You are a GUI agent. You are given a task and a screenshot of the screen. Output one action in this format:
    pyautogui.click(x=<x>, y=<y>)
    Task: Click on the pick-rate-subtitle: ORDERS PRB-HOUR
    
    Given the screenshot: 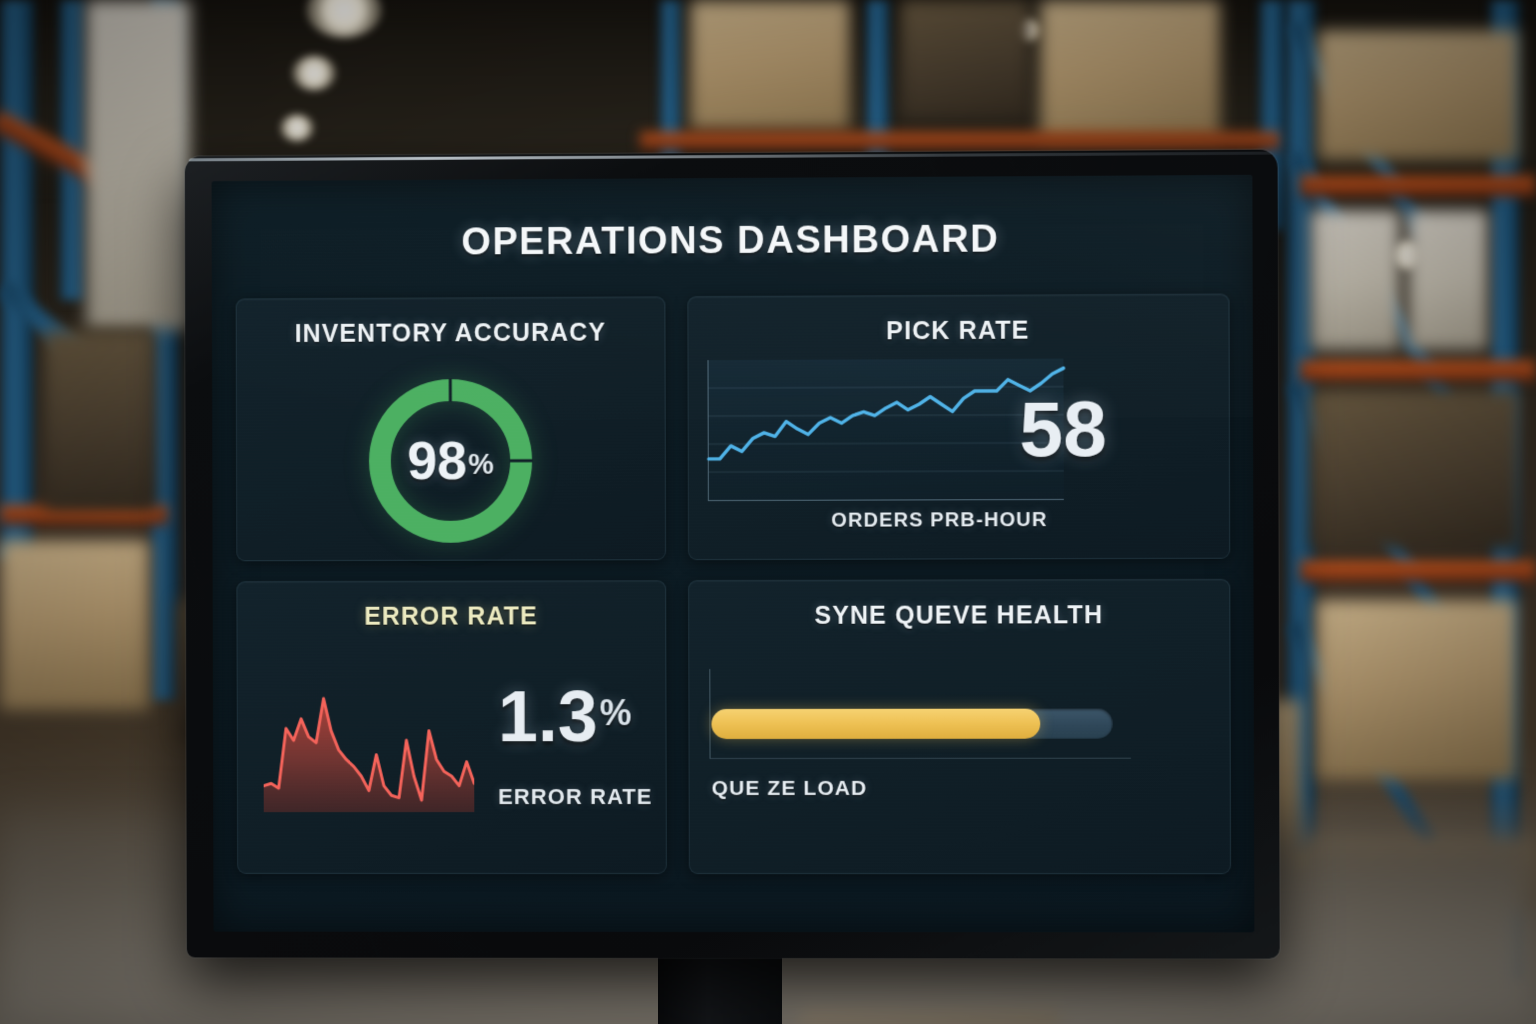 What is the action you would take?
    pyautogui.click(x=939, y=520)
    